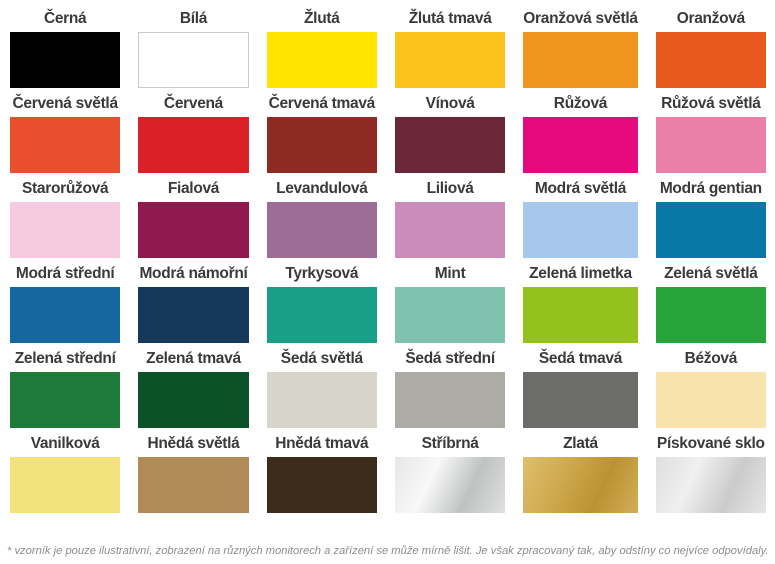 The image size is (775, 564). Describe the element at coordinates (322, 273) in the screenshot. I see `swatch-label: Tyrkysová` at that location.